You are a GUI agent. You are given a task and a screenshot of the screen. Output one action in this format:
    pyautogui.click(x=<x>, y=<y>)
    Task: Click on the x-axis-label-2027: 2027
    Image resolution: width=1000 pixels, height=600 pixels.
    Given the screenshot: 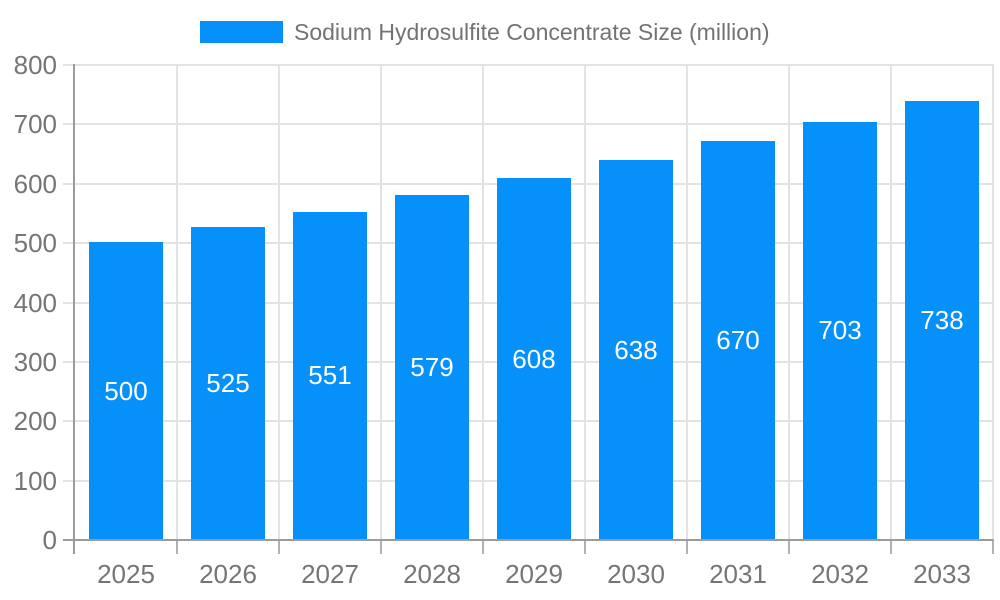 What is the action you would take?
    pyautogui.click(x=330, y=574)
    